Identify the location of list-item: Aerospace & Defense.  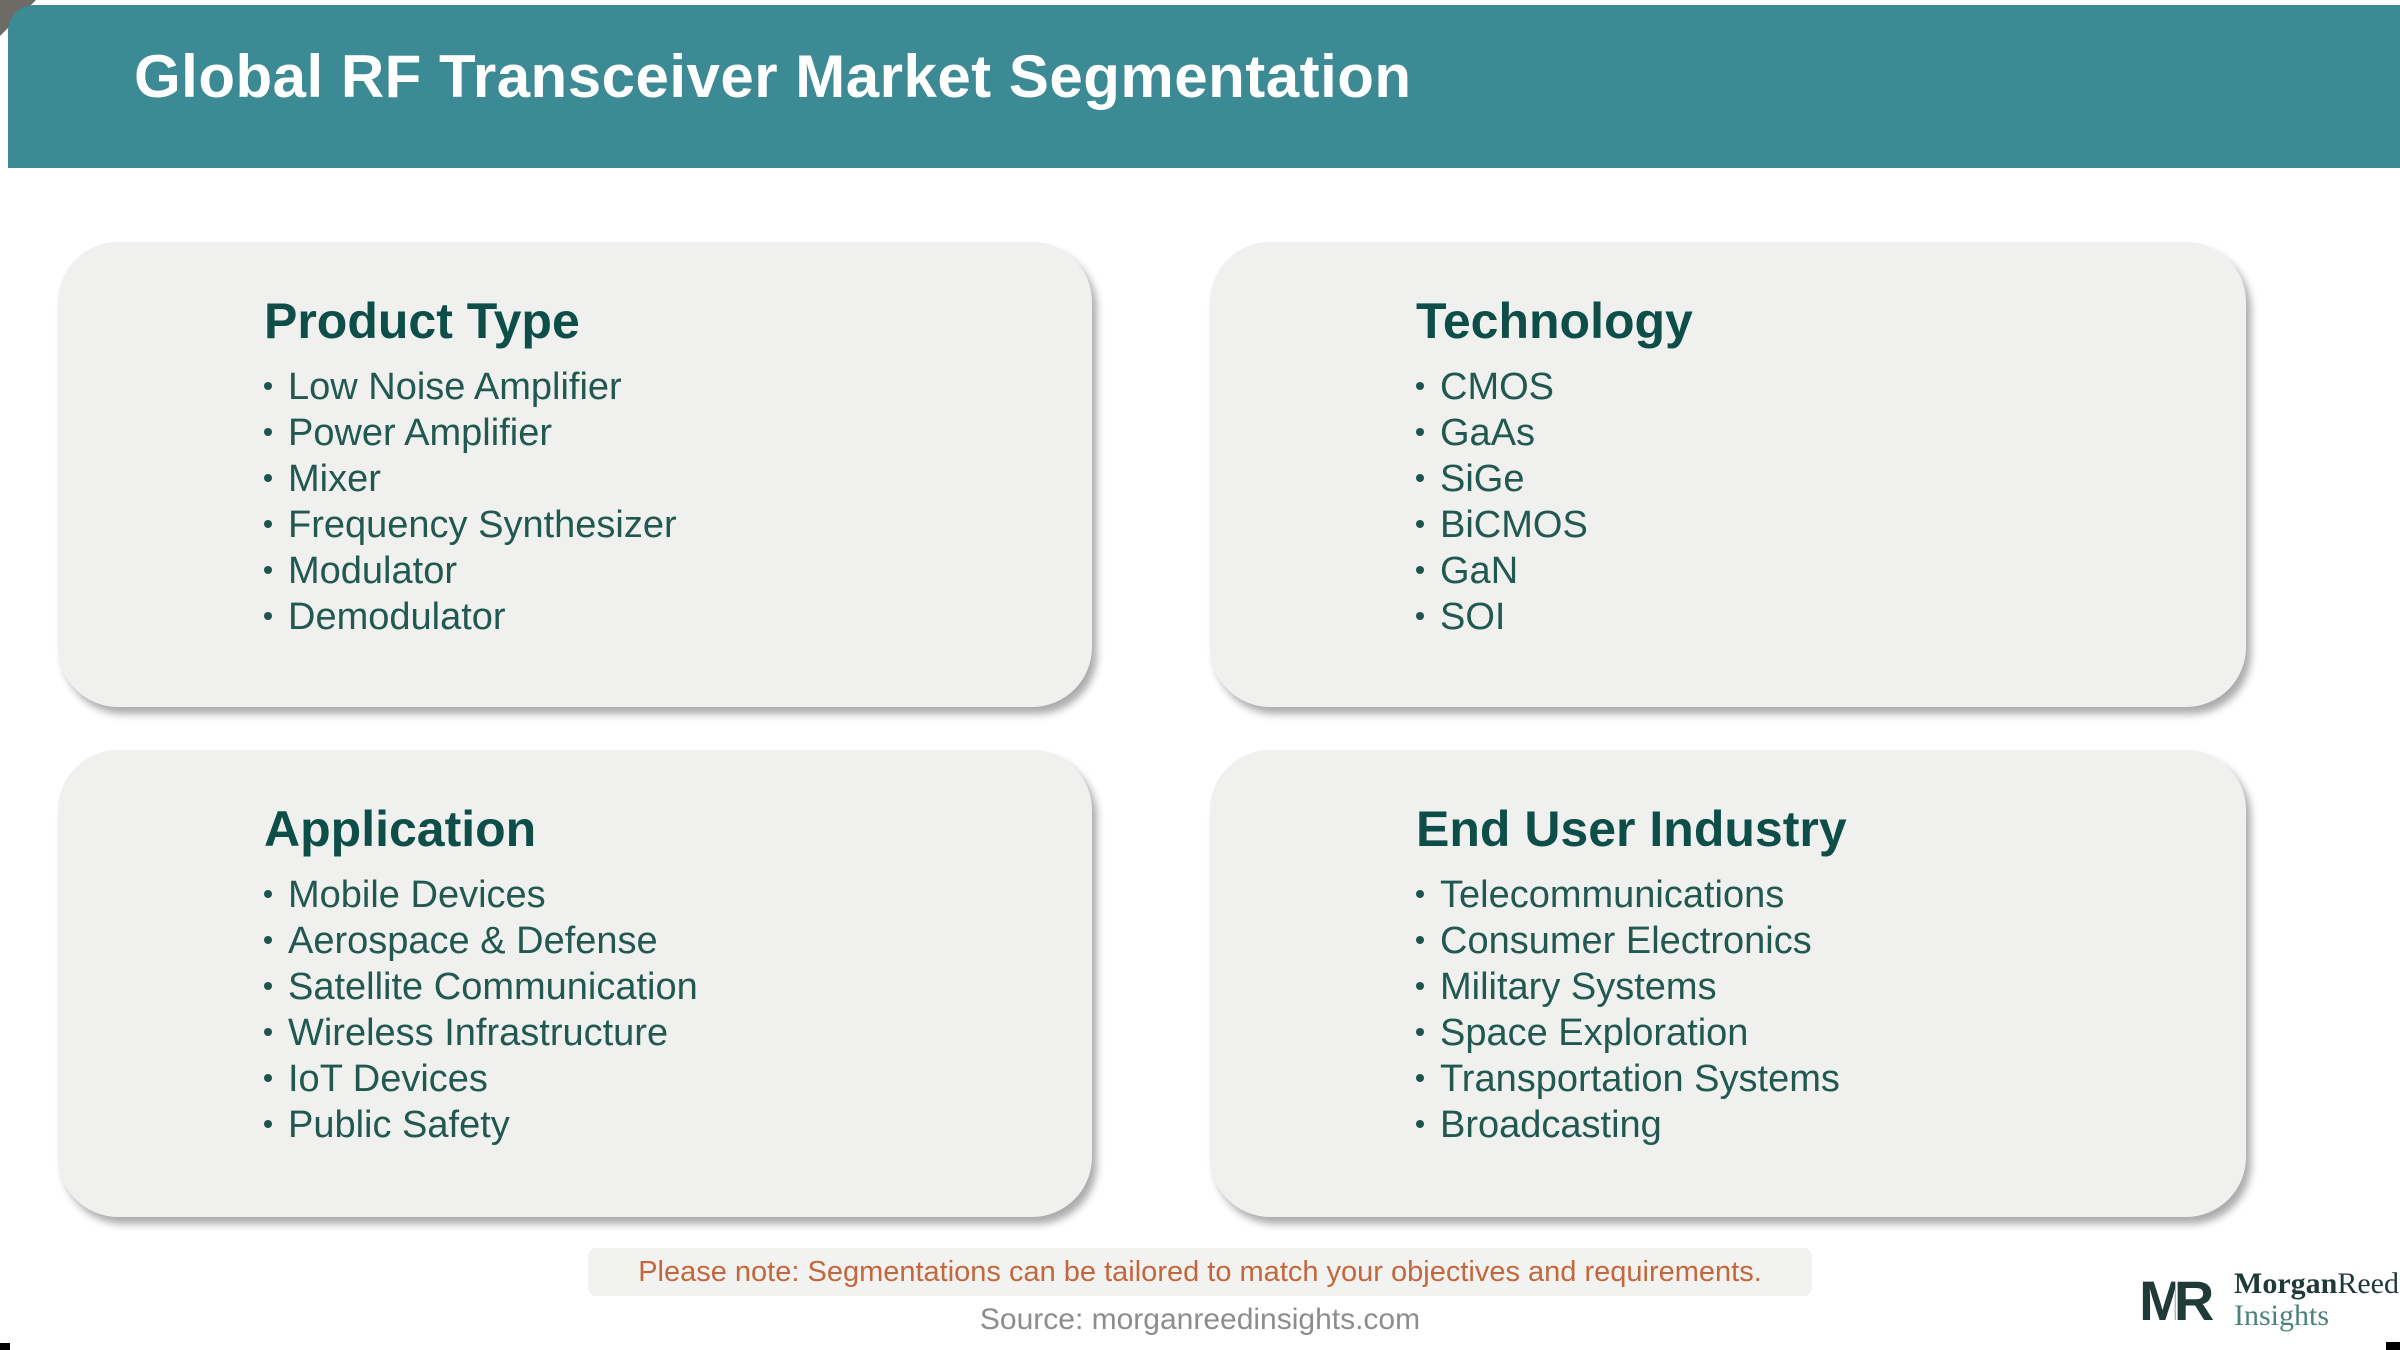
(658, 941).